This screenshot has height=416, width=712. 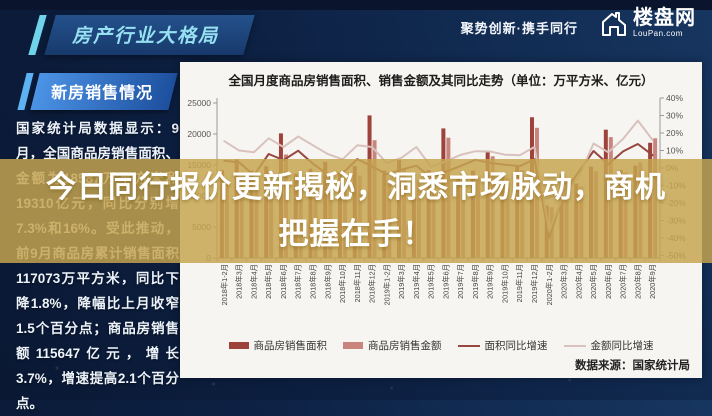 I want to click on x-axis-label: 2018年9月, so click(x=327, y=281).